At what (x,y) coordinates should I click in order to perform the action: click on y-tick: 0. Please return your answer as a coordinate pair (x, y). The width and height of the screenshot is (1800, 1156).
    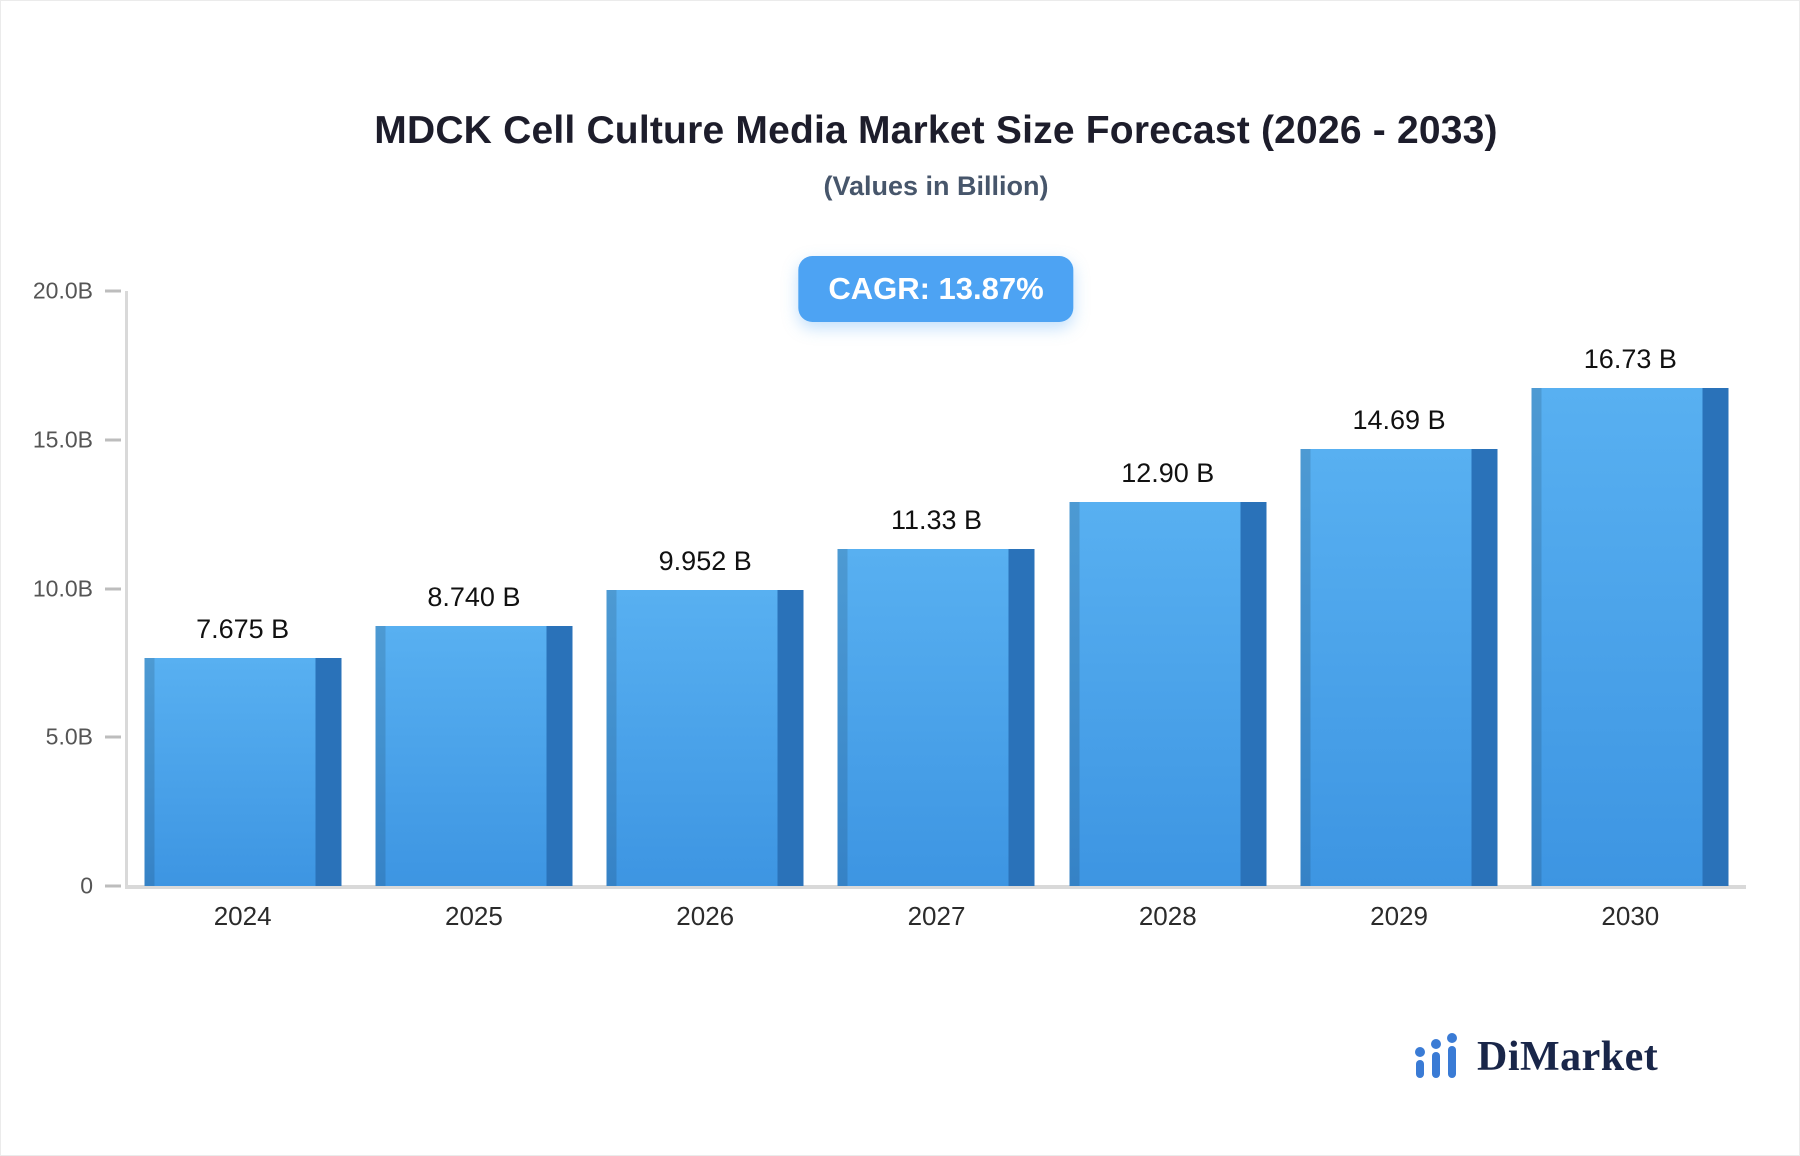
    Looking at the image, I should click on (63, 886).